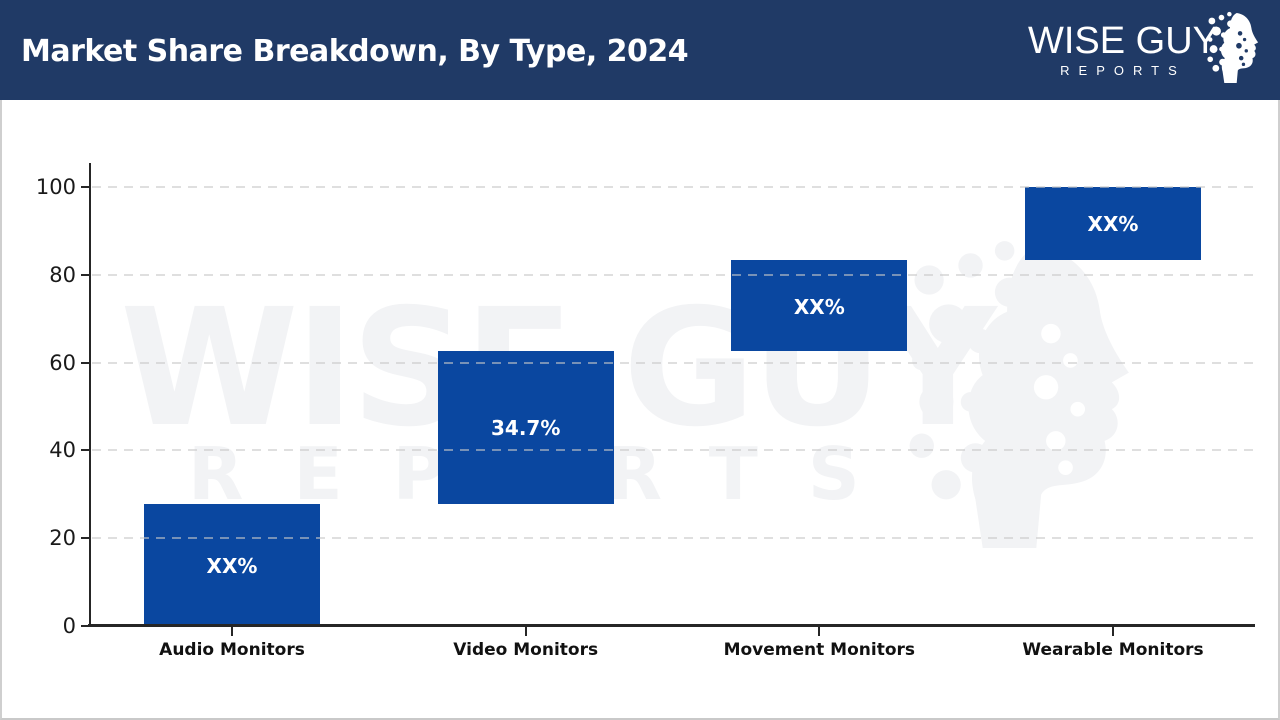 This screenshot has height=720, width=1280. I want to click on y-tick-label: 20, so click(62, 538).